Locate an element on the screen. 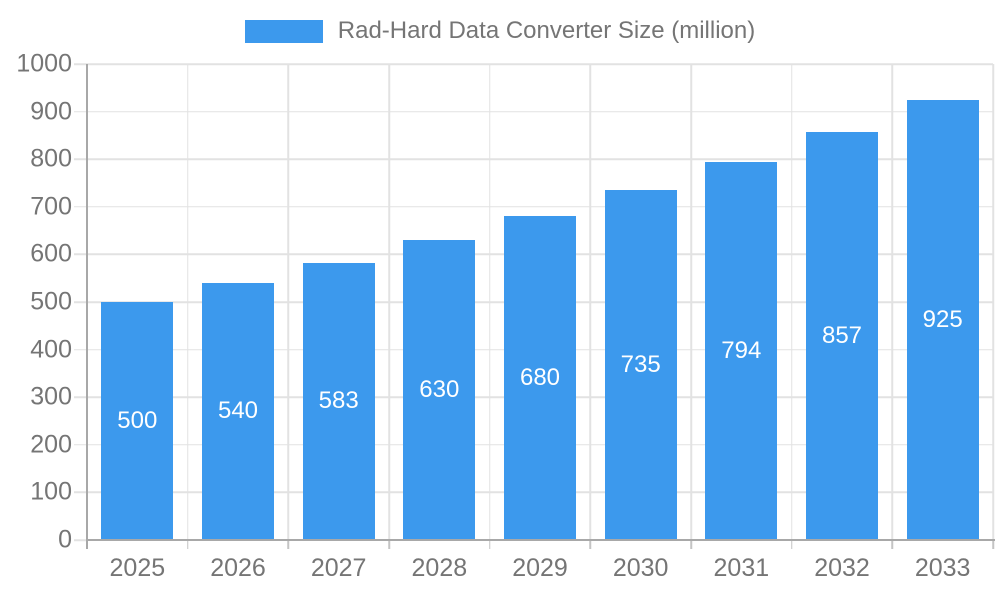  bar-value-label: 630 is located at coordinates (439, 390).